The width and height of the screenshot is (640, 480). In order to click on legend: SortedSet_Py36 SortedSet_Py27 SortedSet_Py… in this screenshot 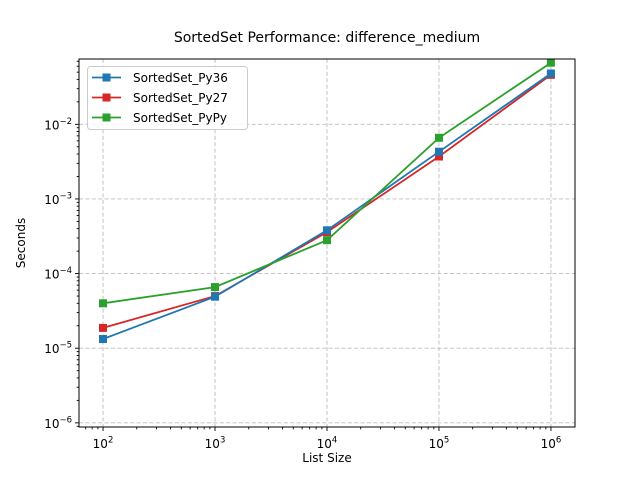, I will do `click(167, 98)`.